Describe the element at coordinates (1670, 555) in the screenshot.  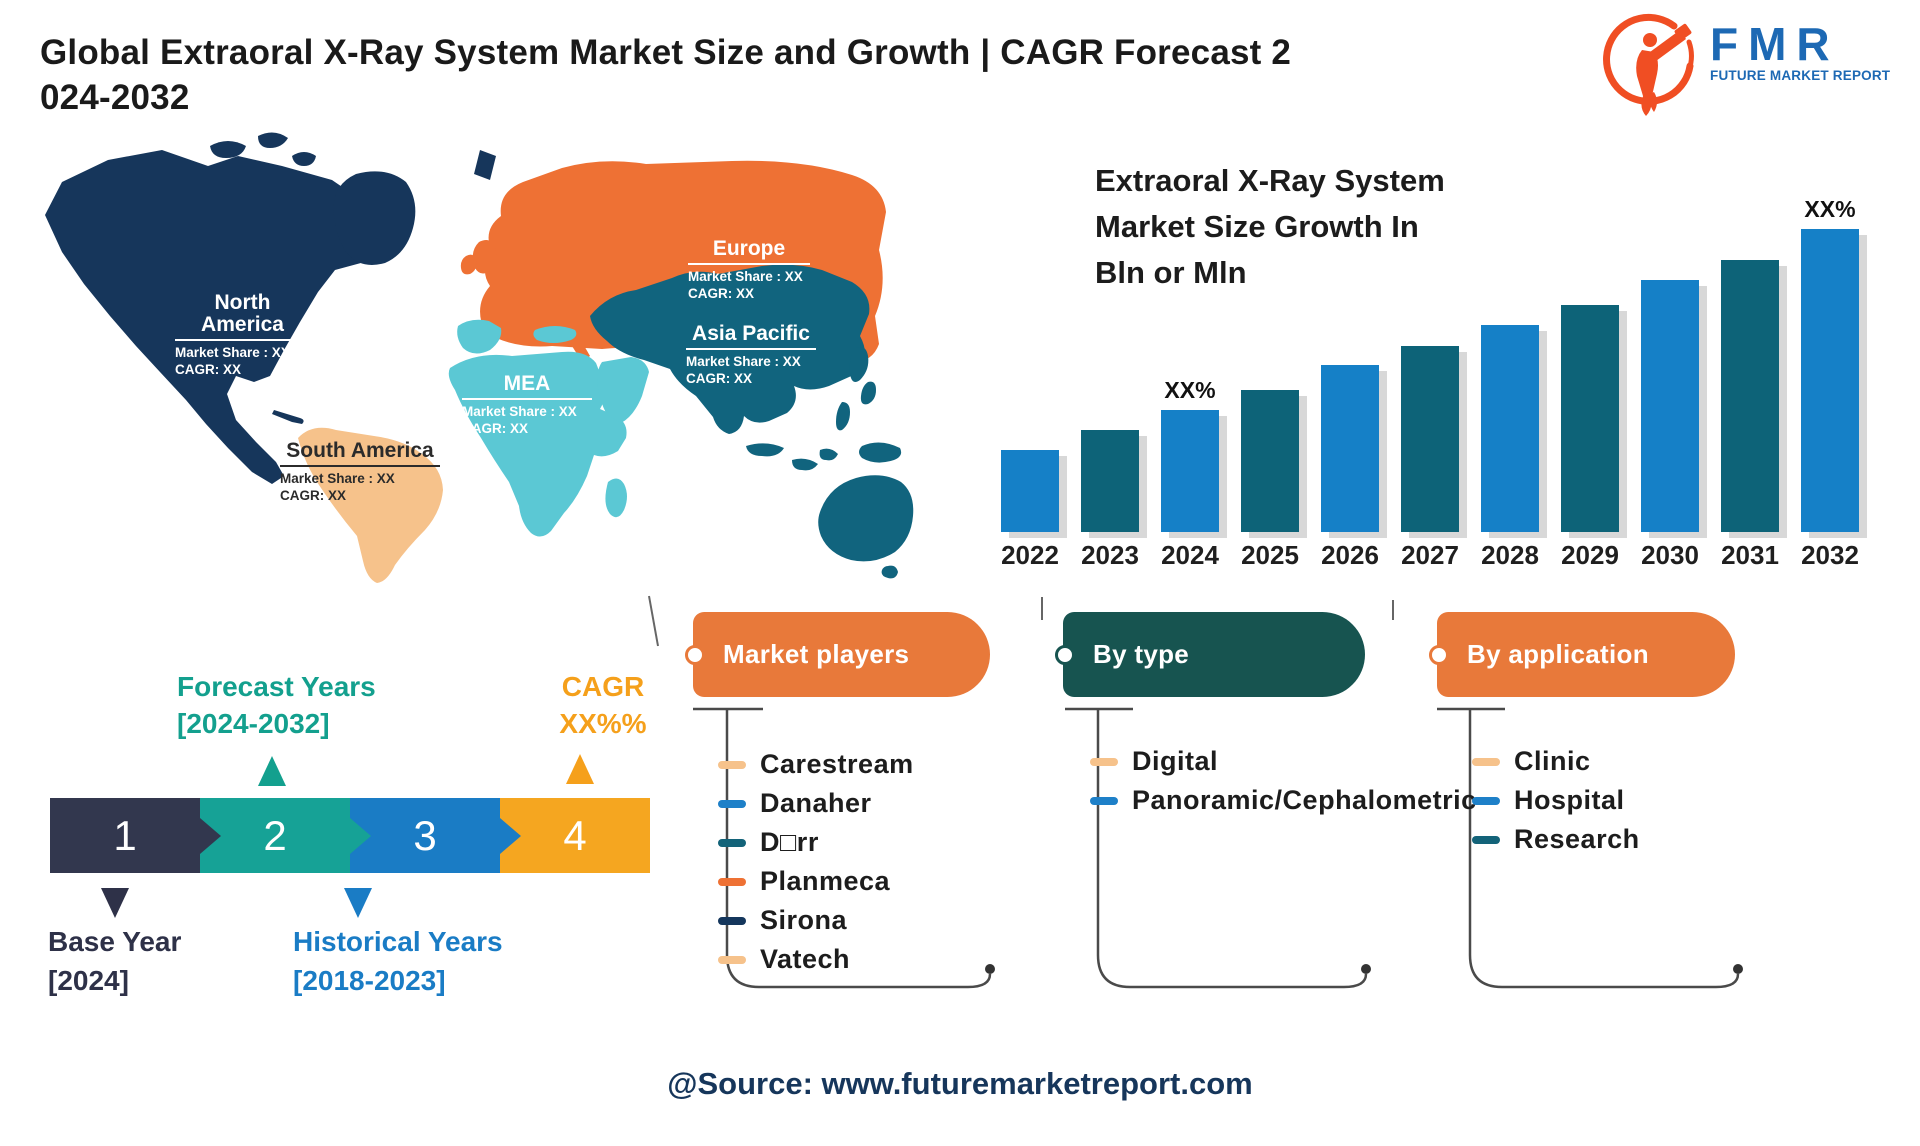
I see `x-axis-tick-label: 2030` at that location.